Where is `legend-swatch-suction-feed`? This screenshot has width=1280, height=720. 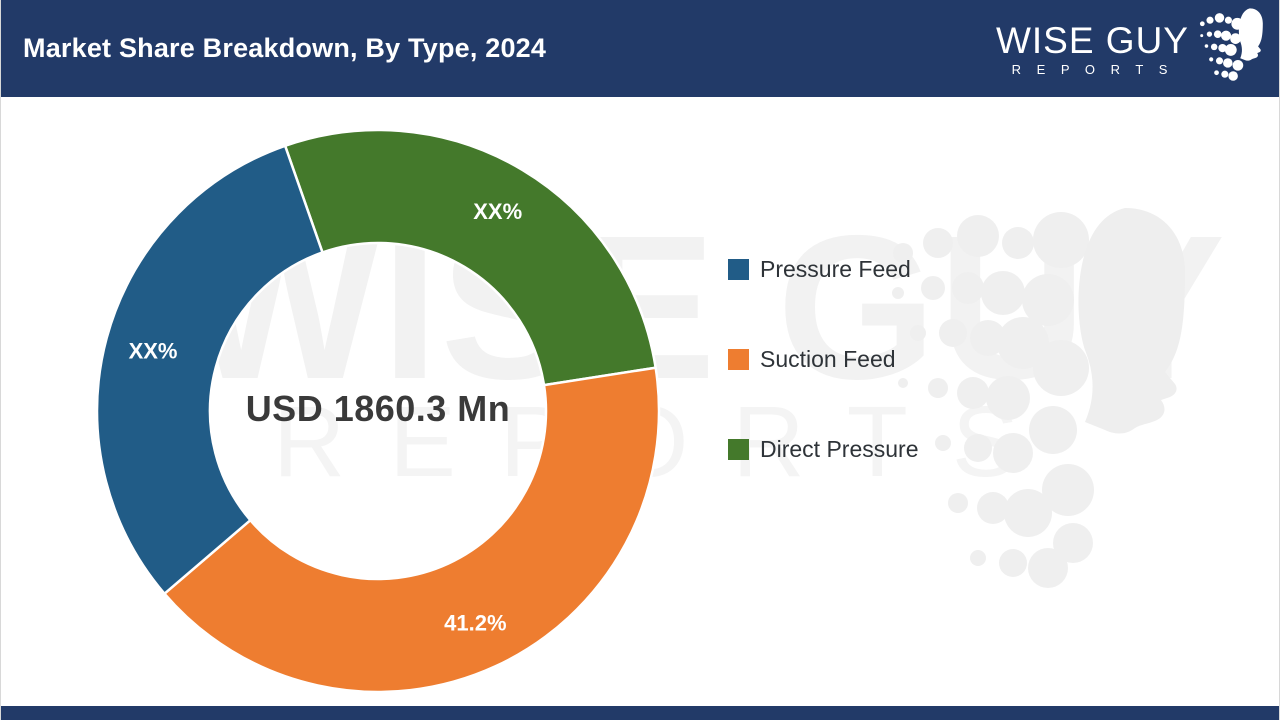 legend-swatch-suction-feed is located at coordinates (738, 359).